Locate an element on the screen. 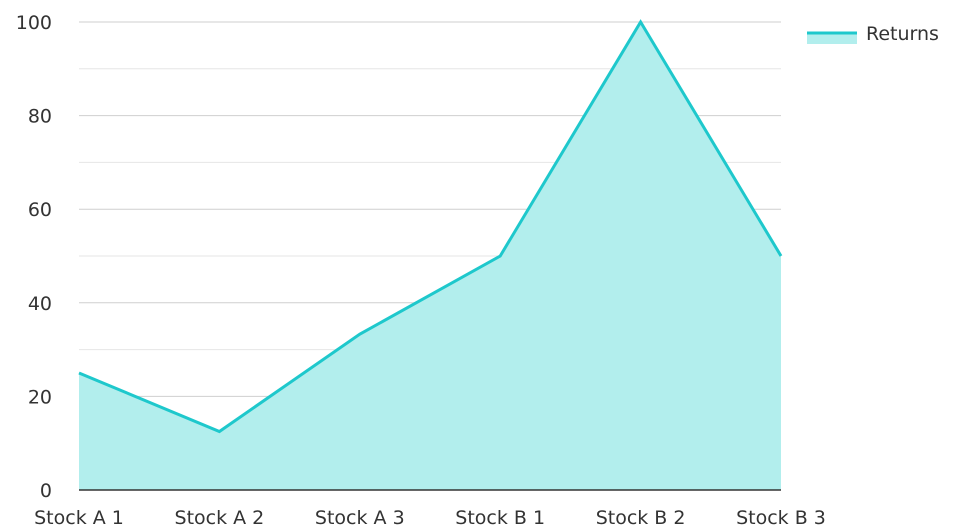 Image resolution: width=959 pixels, height=528 pixels. x-tick-label: Stock A 2 is located at coordinates (220, 517).